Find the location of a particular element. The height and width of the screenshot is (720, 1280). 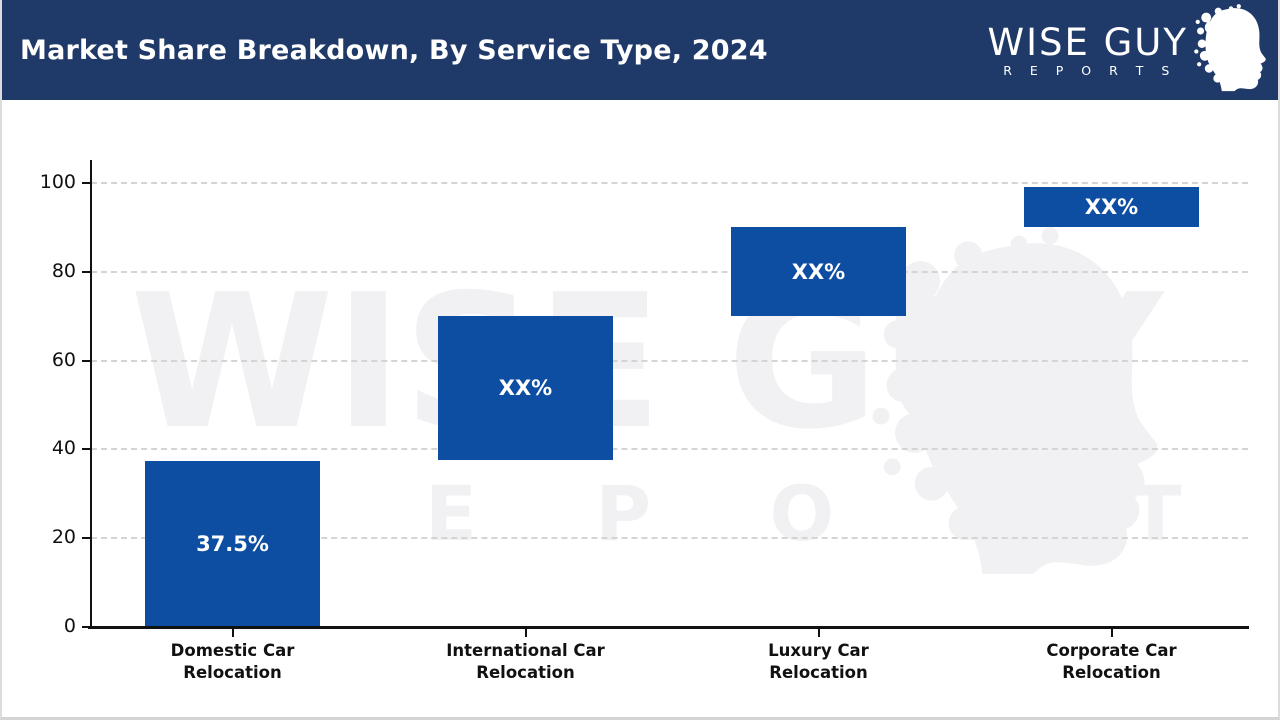

category-label: Domestic Car Relocation is located at coordinates (233, 662).